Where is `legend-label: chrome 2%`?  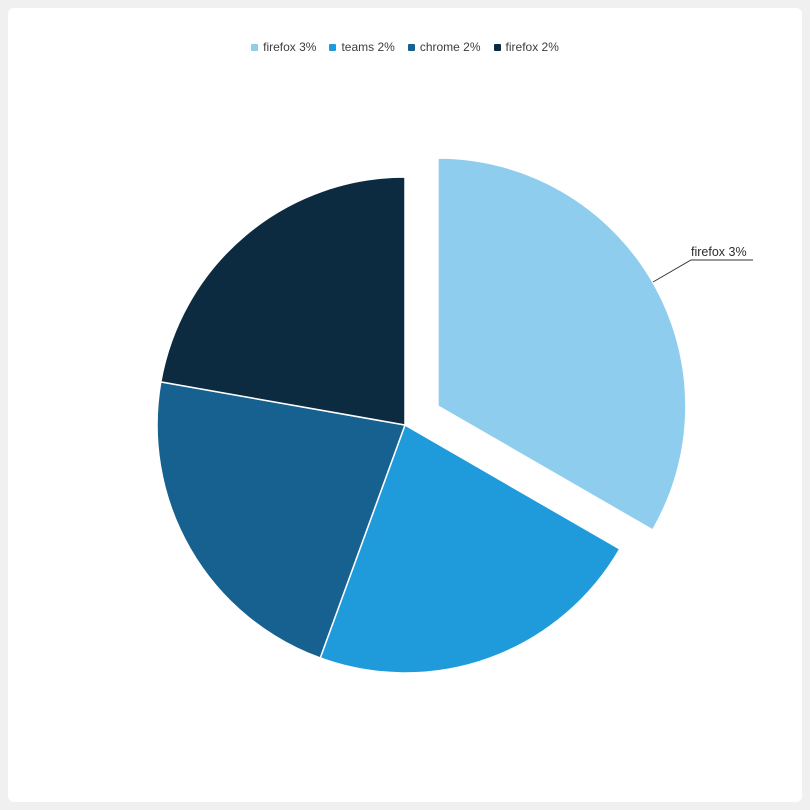 legend-label: chrome 2% is located at coordinates (450, 47).